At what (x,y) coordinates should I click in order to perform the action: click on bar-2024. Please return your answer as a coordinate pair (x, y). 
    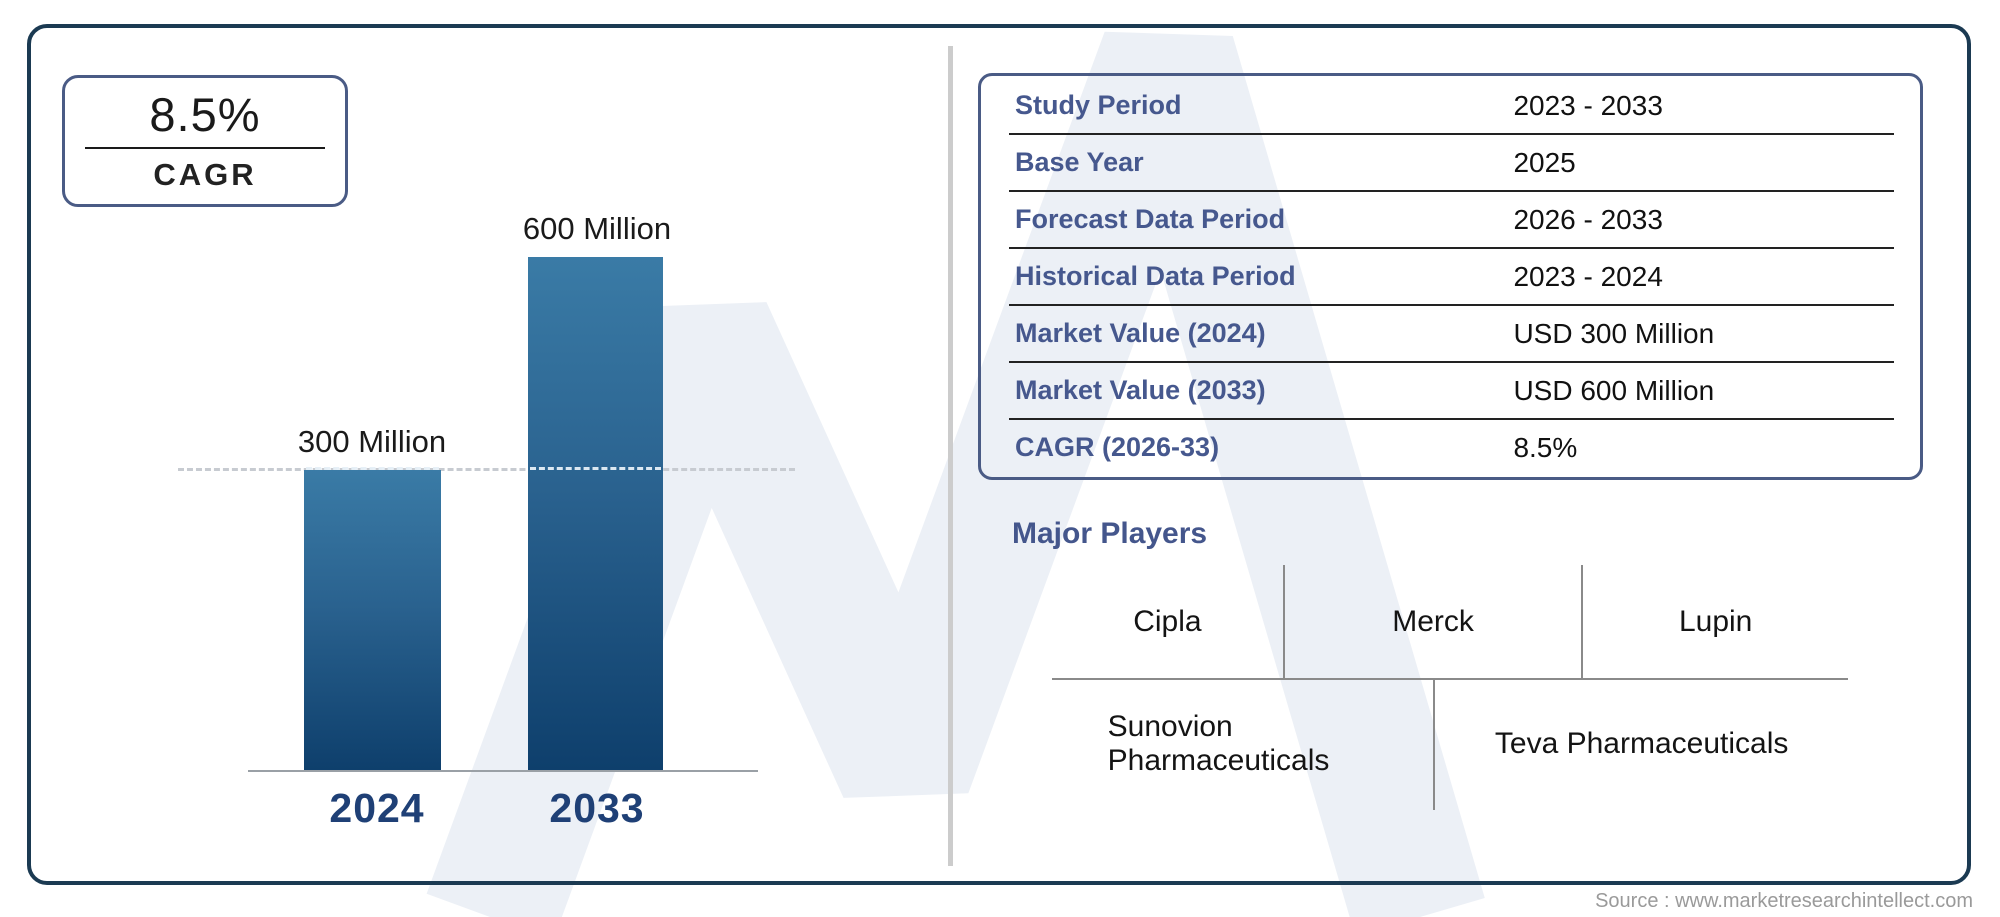
    Looking at the image, I should click on (372, 620).